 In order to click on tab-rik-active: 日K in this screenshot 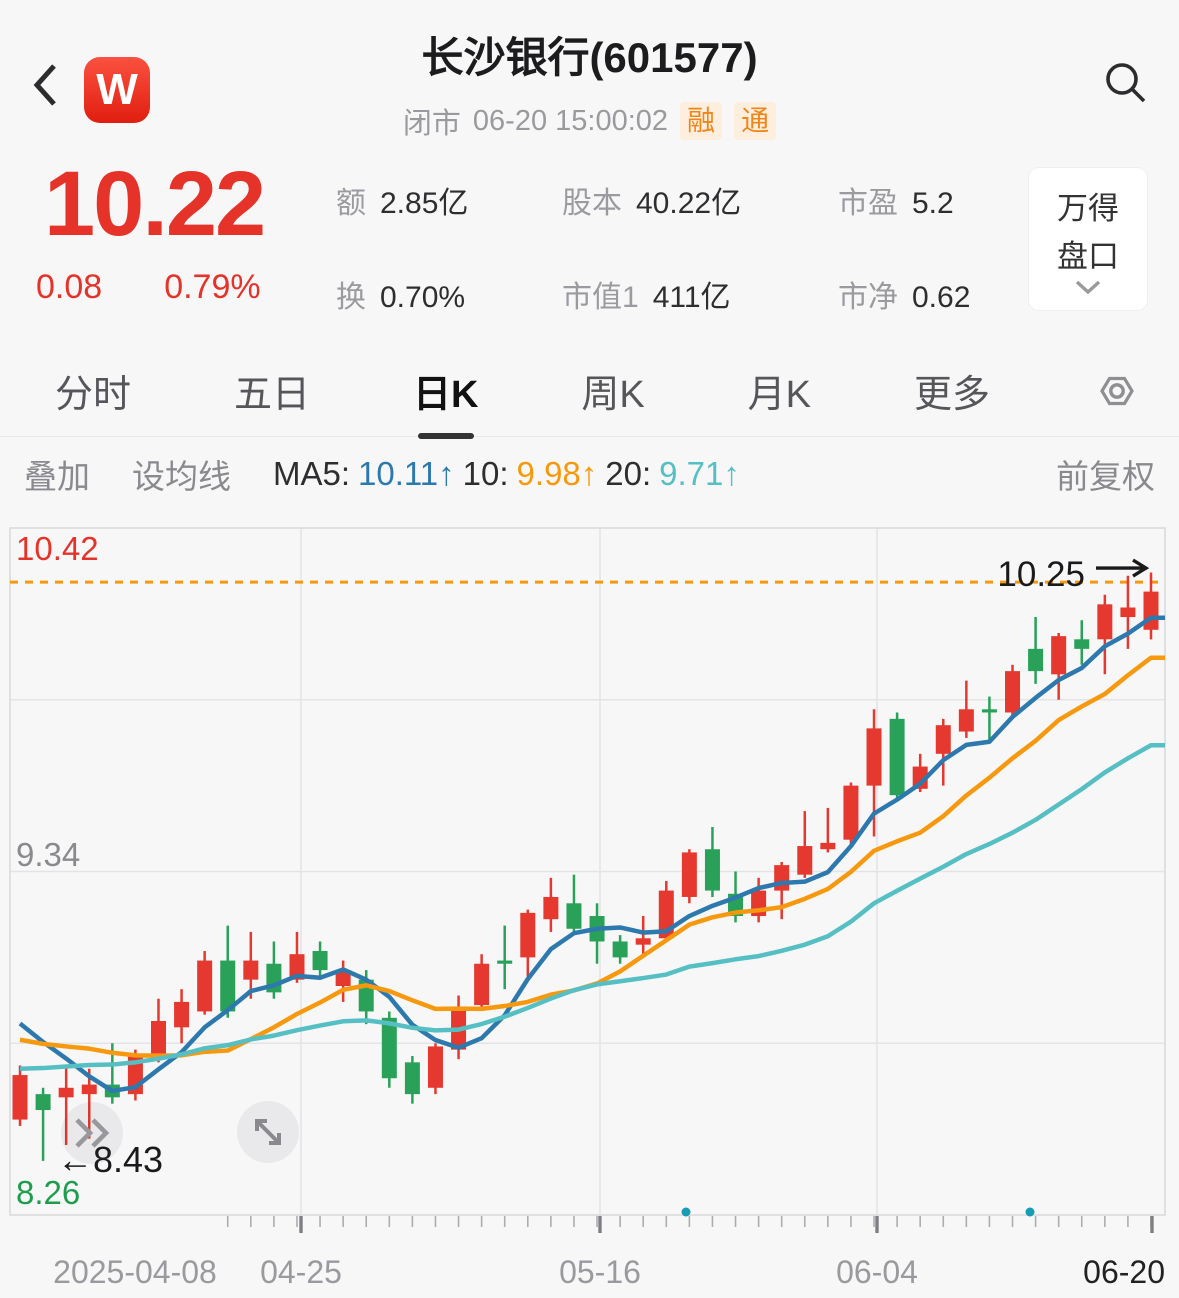, I will do `click(445, 390)`.